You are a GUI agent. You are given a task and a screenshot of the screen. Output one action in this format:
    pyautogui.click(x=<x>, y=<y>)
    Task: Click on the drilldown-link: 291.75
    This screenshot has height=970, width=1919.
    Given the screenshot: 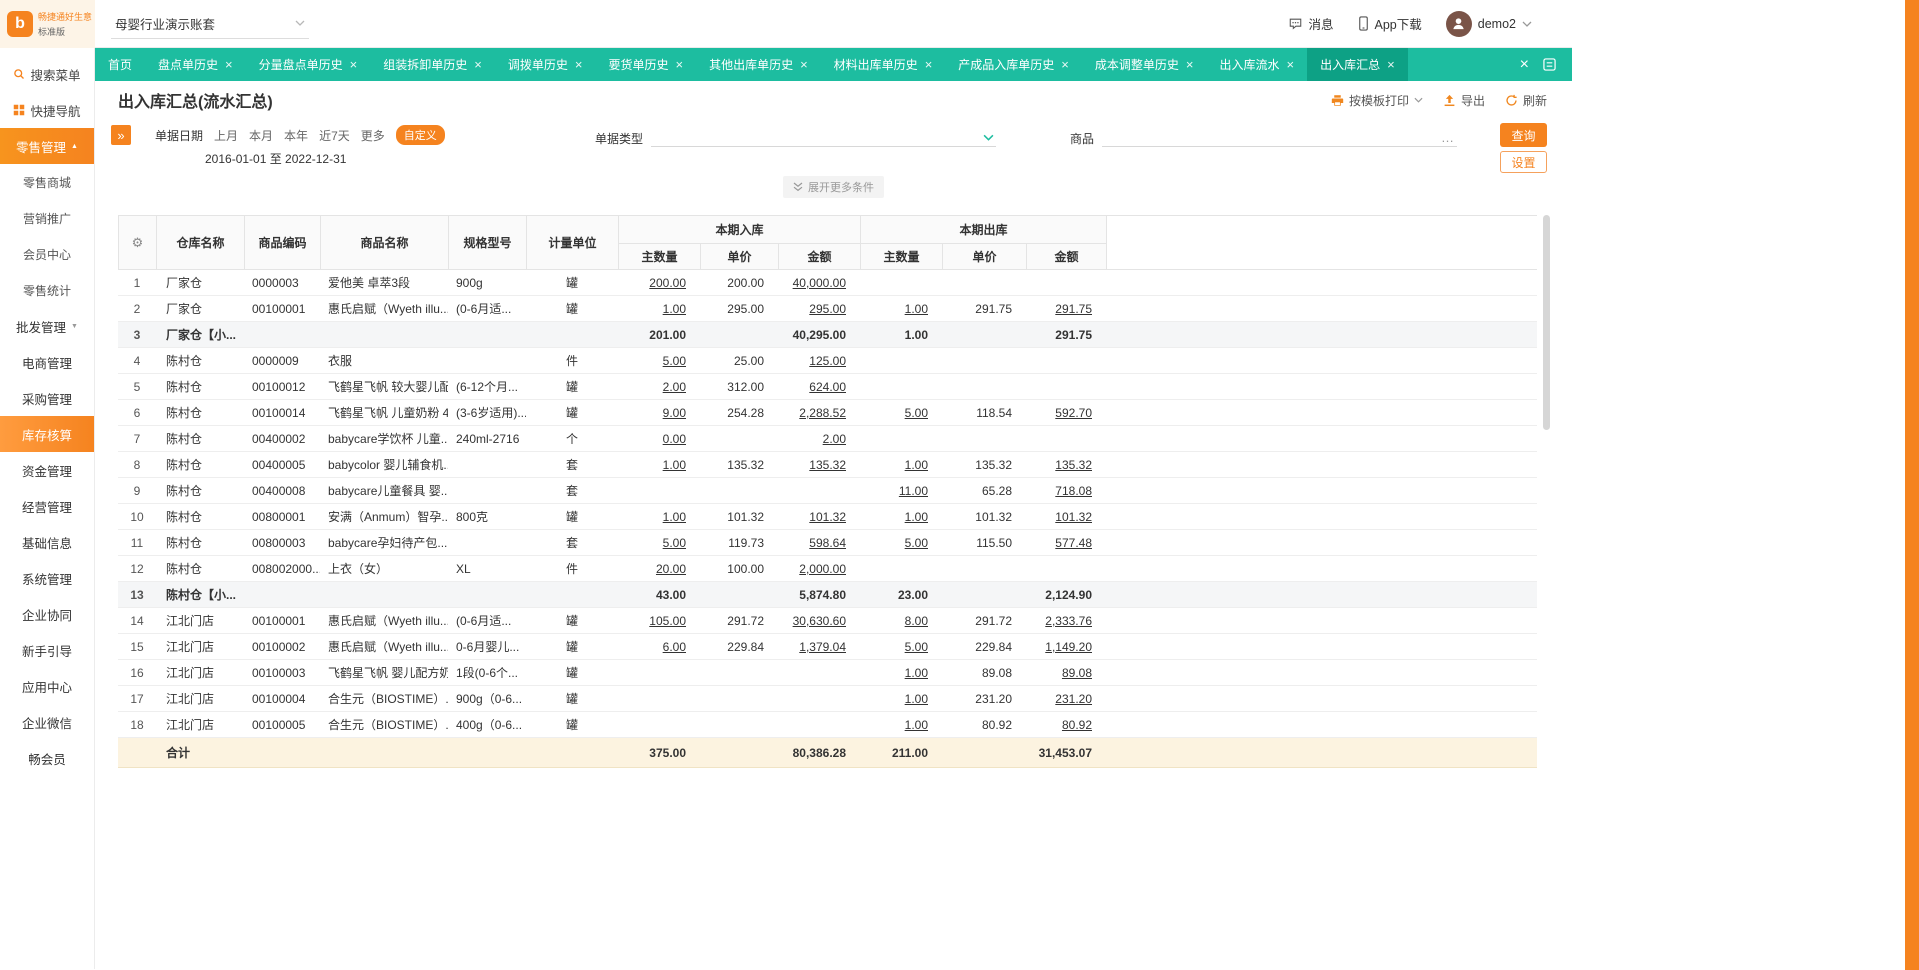 What is the action you would take?
    pyautogui.click(x=1073, y=308)
    